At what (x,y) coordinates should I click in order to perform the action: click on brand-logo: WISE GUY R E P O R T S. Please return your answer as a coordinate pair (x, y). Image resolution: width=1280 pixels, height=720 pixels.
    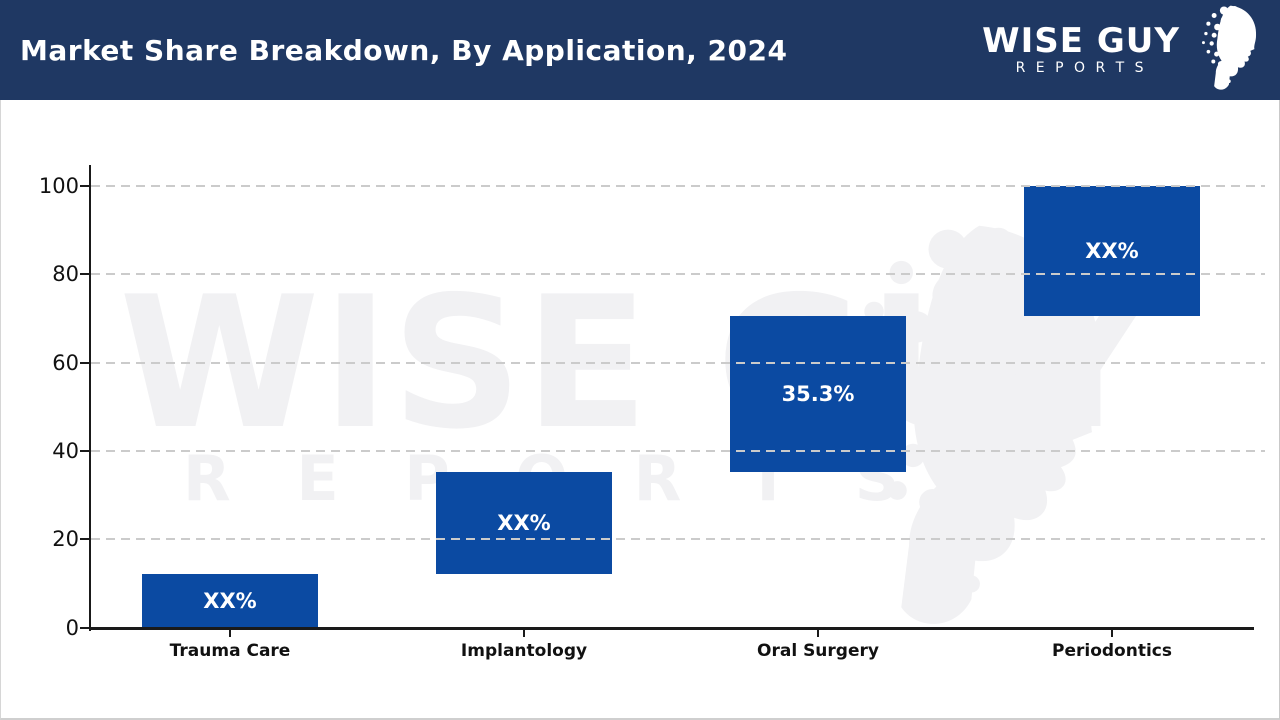
    Looking at the image, I should click on (1124, 50).